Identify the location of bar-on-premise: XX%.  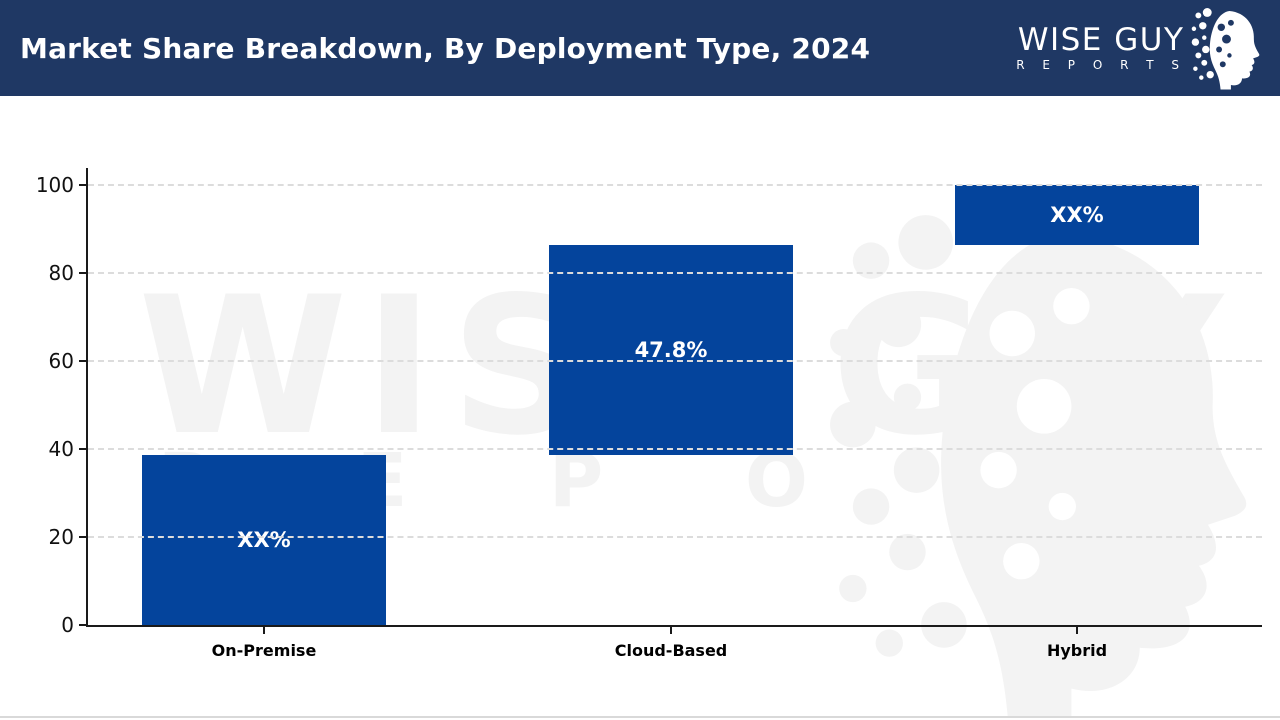
(264, 540).